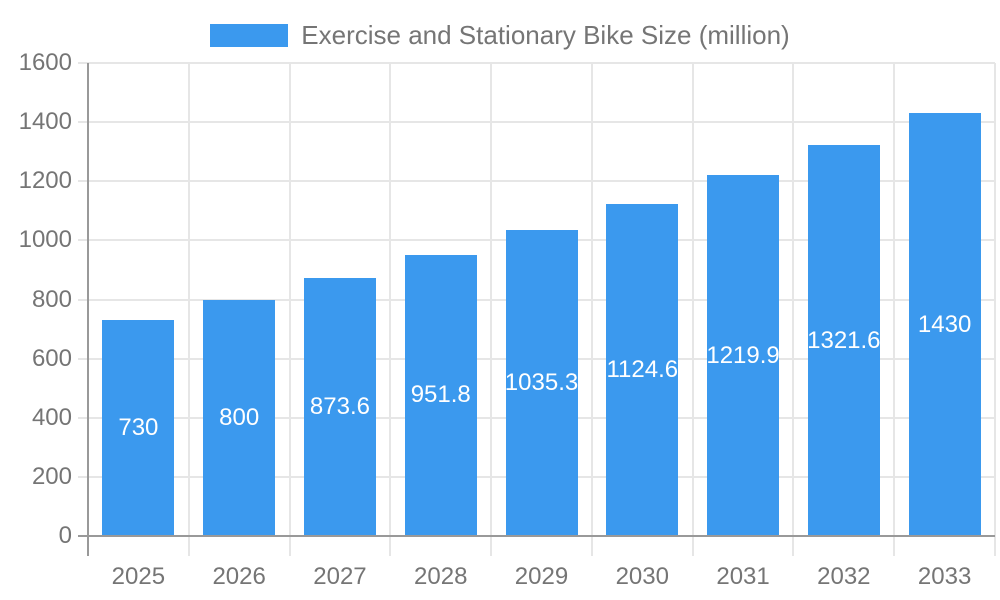 Image resolution: width=1000 pixels, height=600 pixels. Describe the element at coordinates (642, 576) in the screenshot. I see `x-axis-label: 2030` at that location.